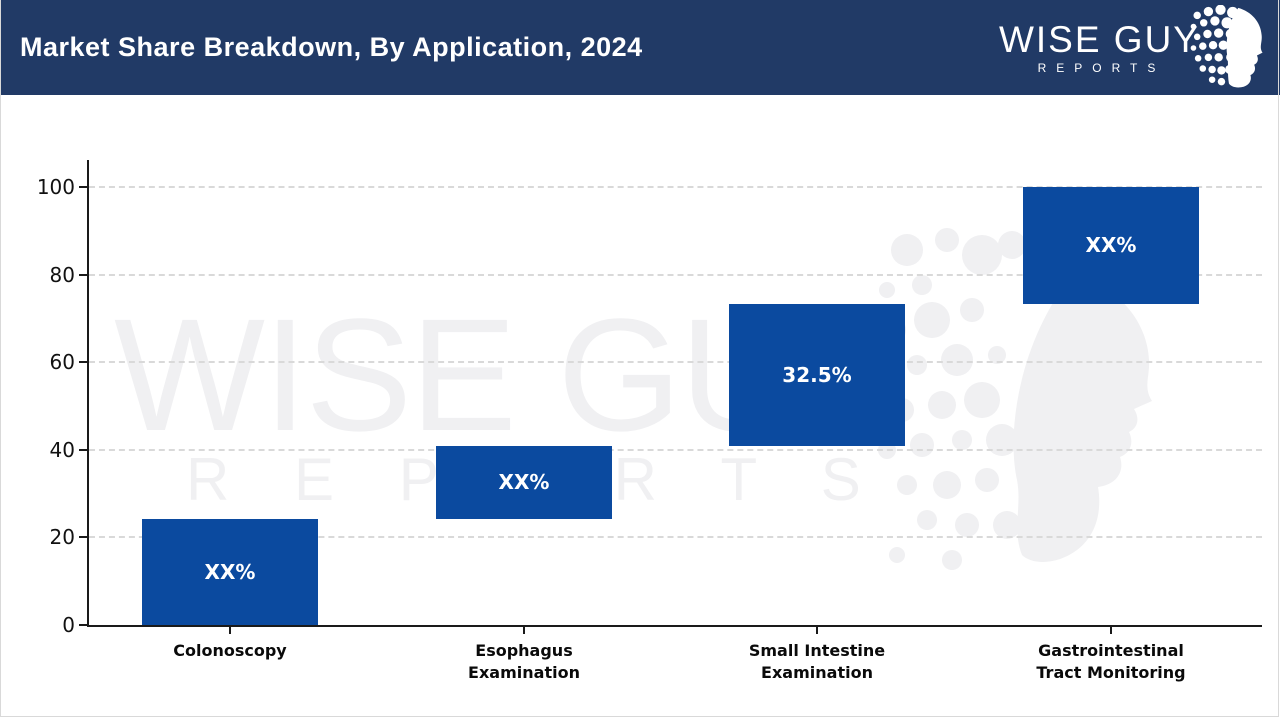  Describe the element at coordinates (817, 661) in the screenshot. I see `category-label: Small Intestine Examination` at that location.